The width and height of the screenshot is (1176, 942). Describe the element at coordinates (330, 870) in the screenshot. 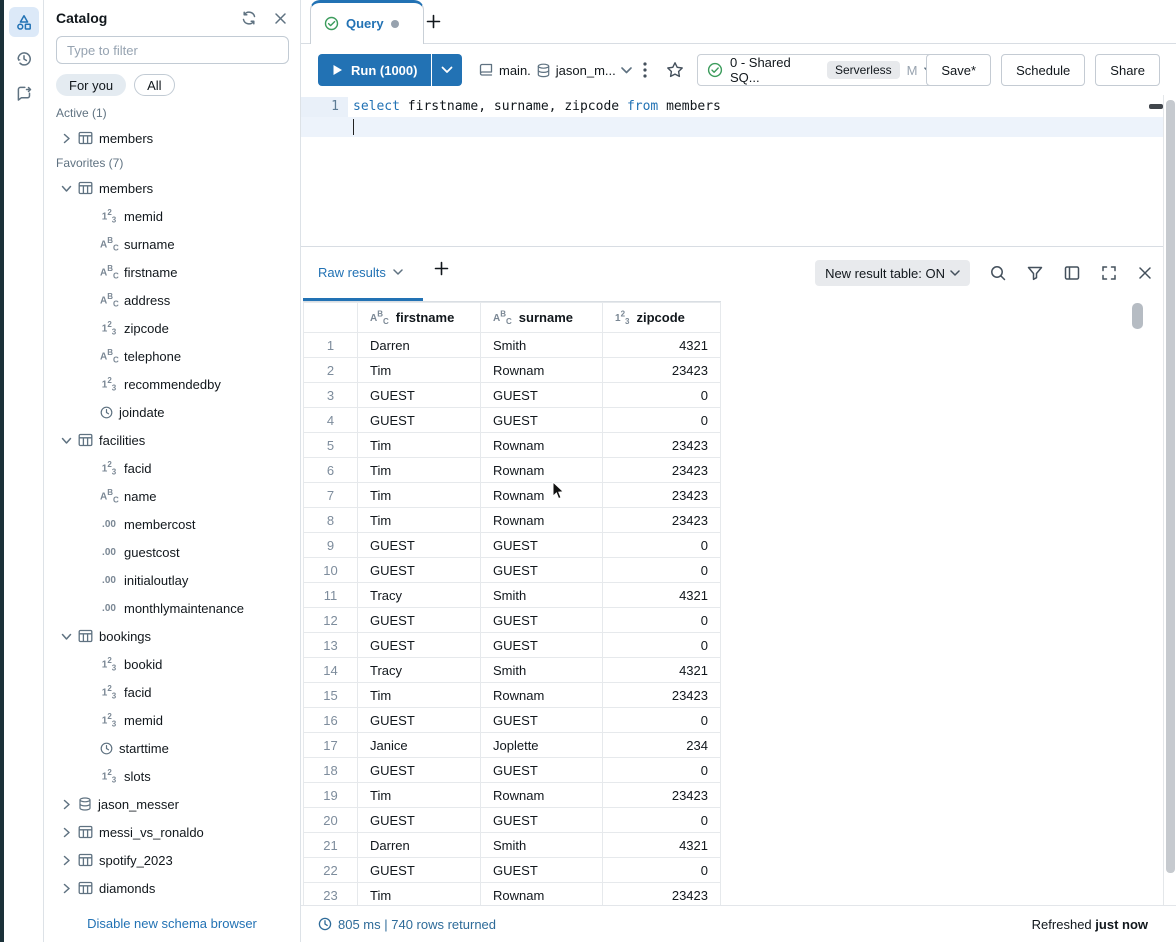

I see `row-number: 22` at that location.